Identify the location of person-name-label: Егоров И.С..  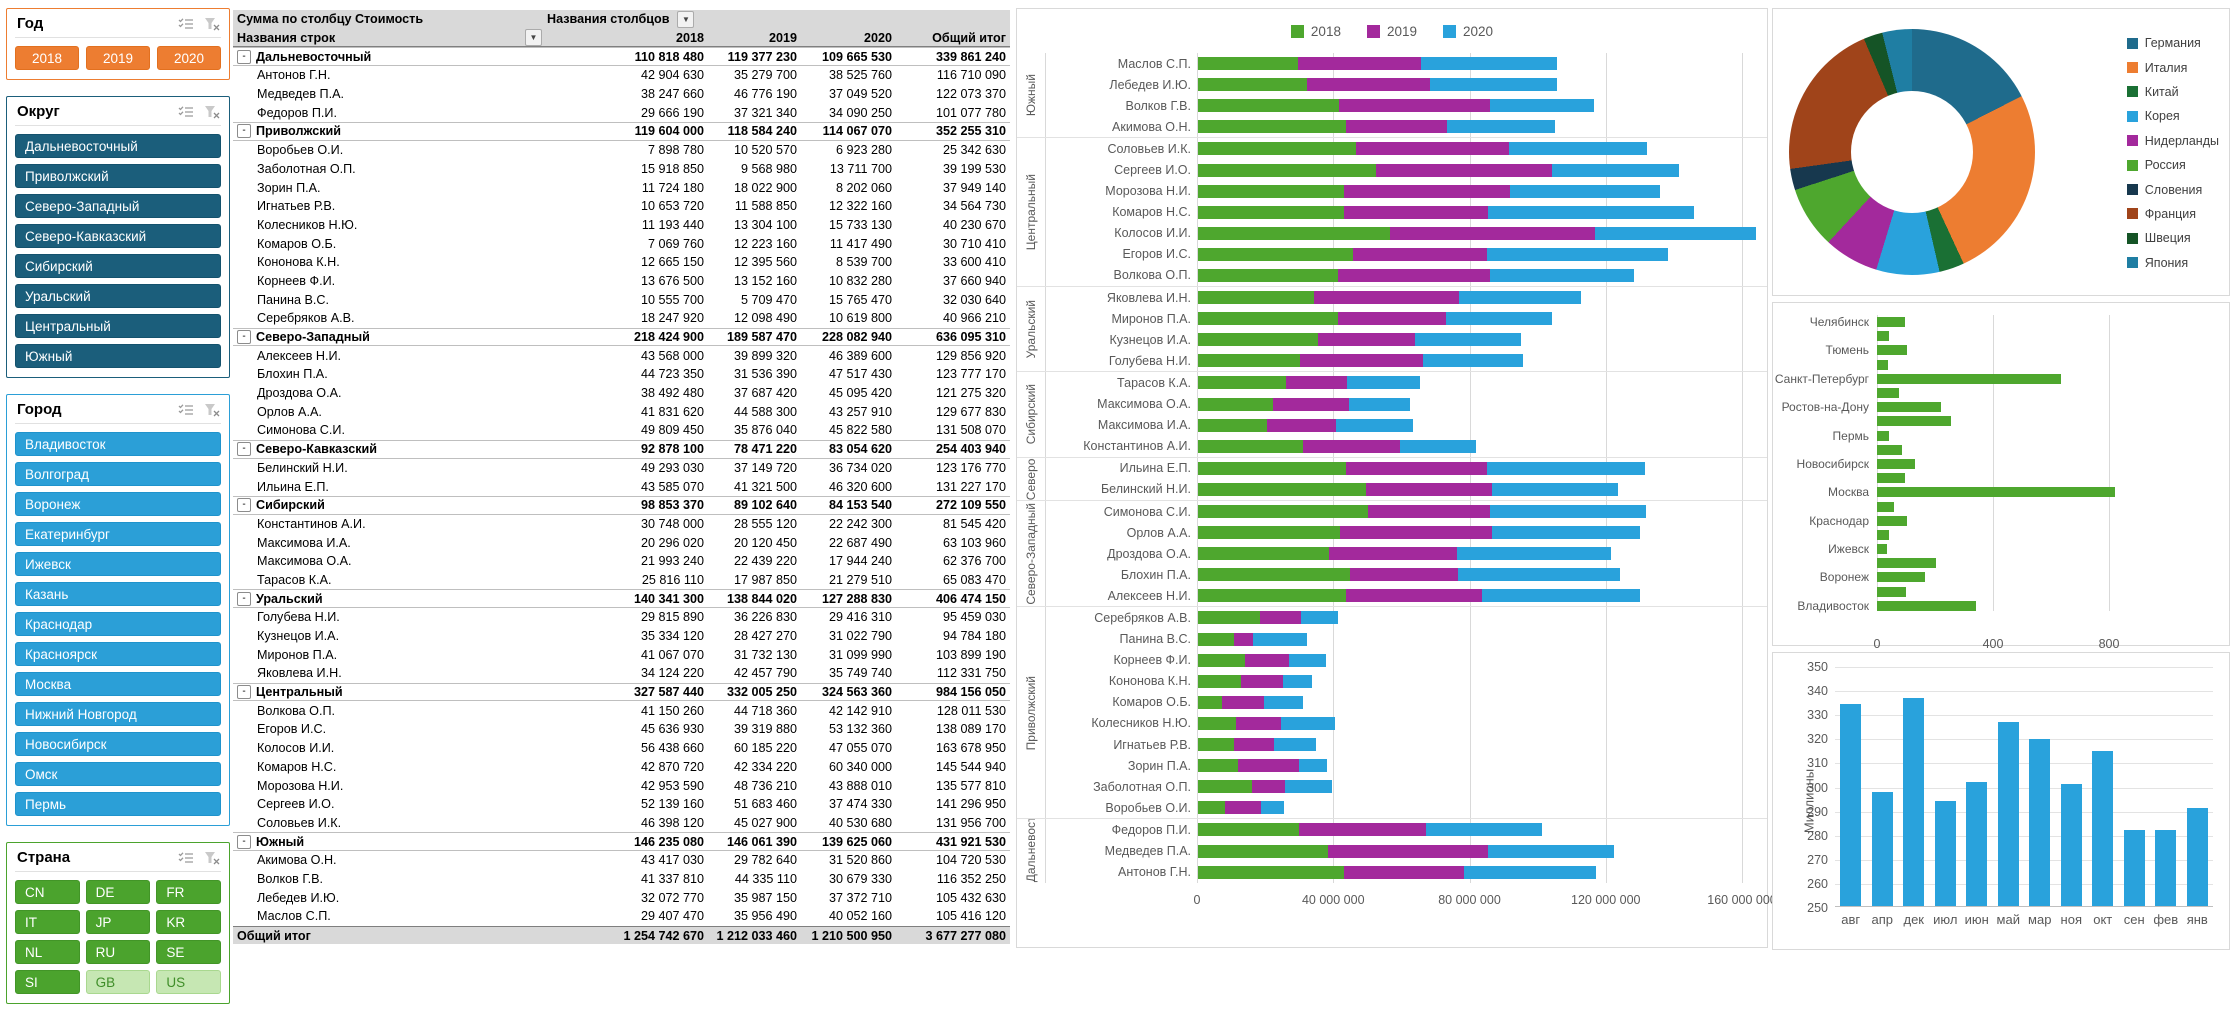
(1156, 254).